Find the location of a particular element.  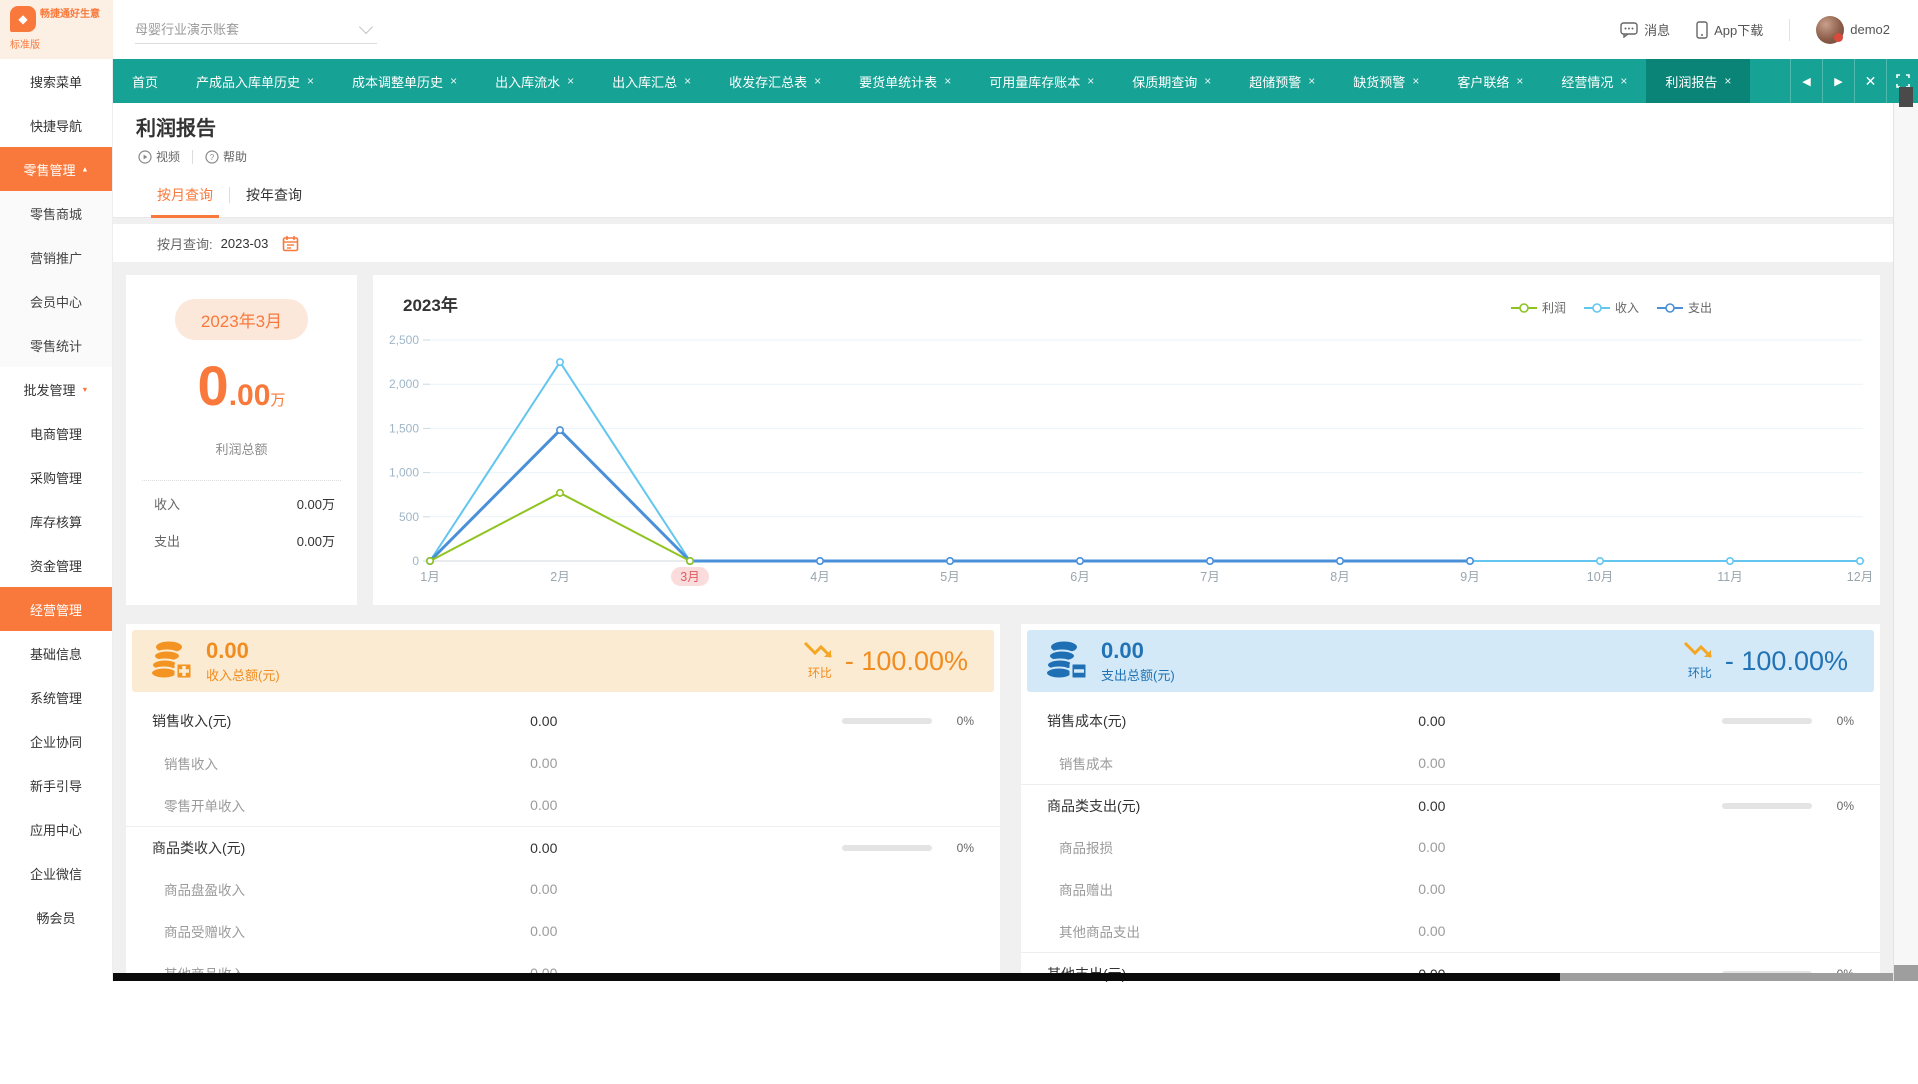

svg-text: 2月 is located at coordinates (559, 577).